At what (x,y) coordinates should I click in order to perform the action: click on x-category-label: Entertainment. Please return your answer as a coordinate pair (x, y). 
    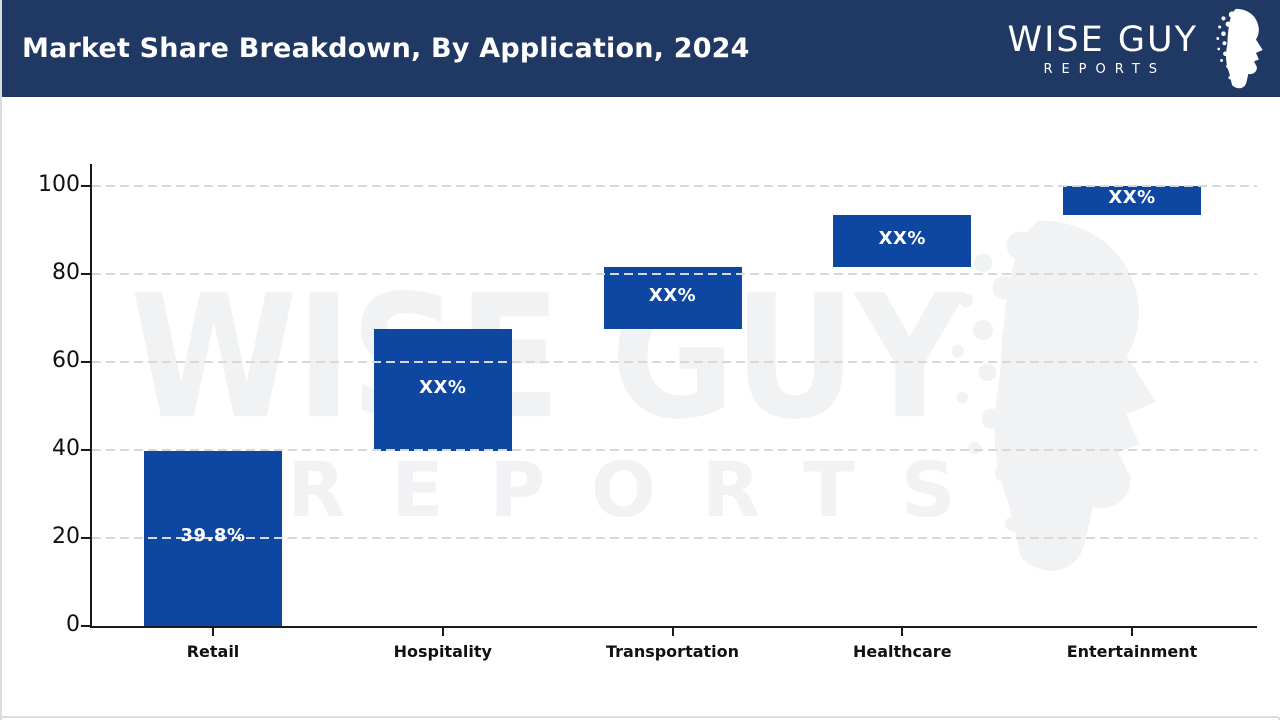
    Looking at the image, I should click on (1132, 651).